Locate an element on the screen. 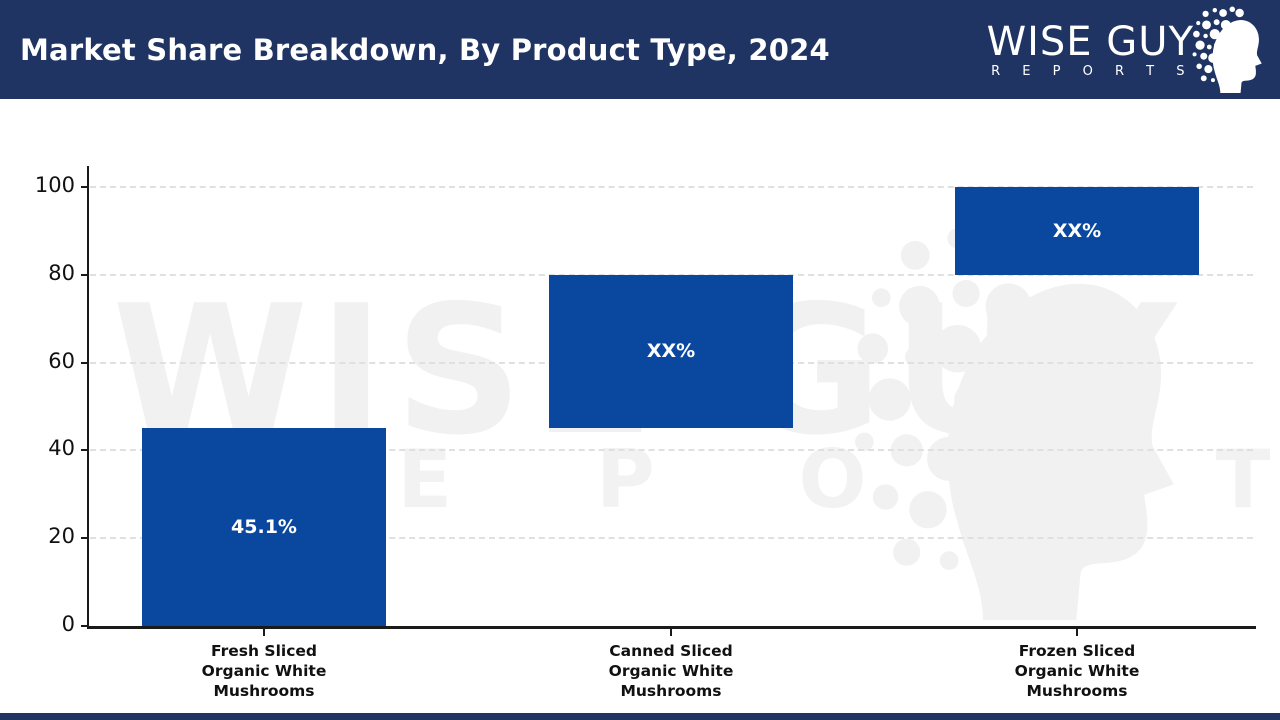  wise-guy-reports-logo: WISE GUY R E P O R T S is located at coordinates (1128, 50).